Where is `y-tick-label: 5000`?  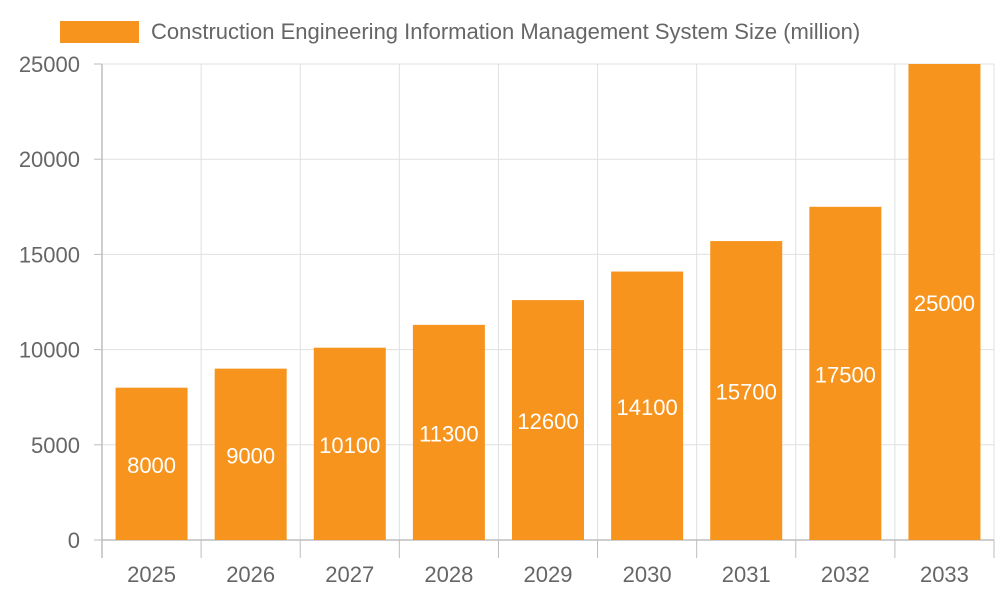 y-tick-label: 5000 is located at coordinates (55, 445).